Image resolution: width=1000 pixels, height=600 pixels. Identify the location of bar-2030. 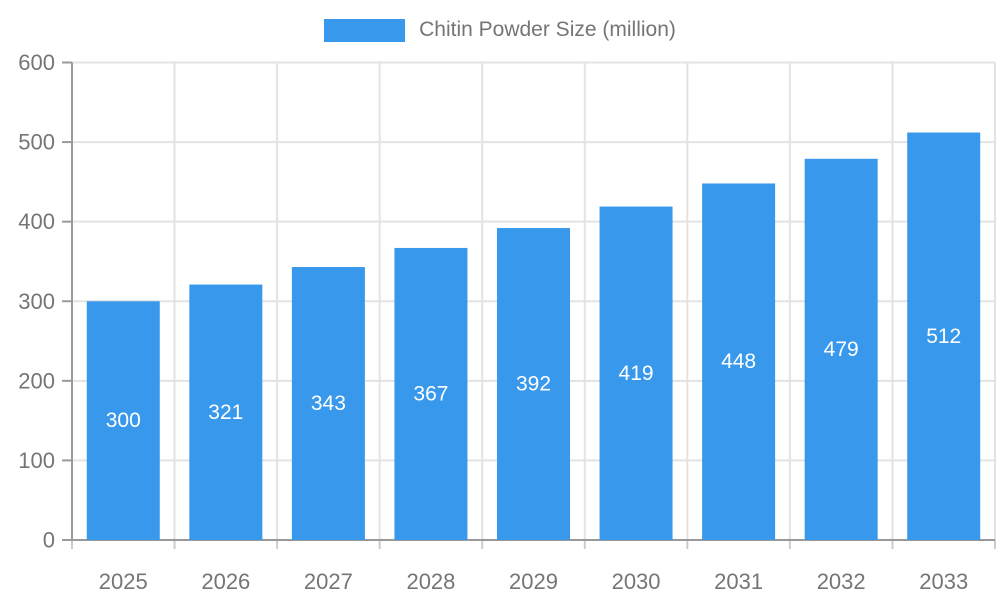
(636, 373).